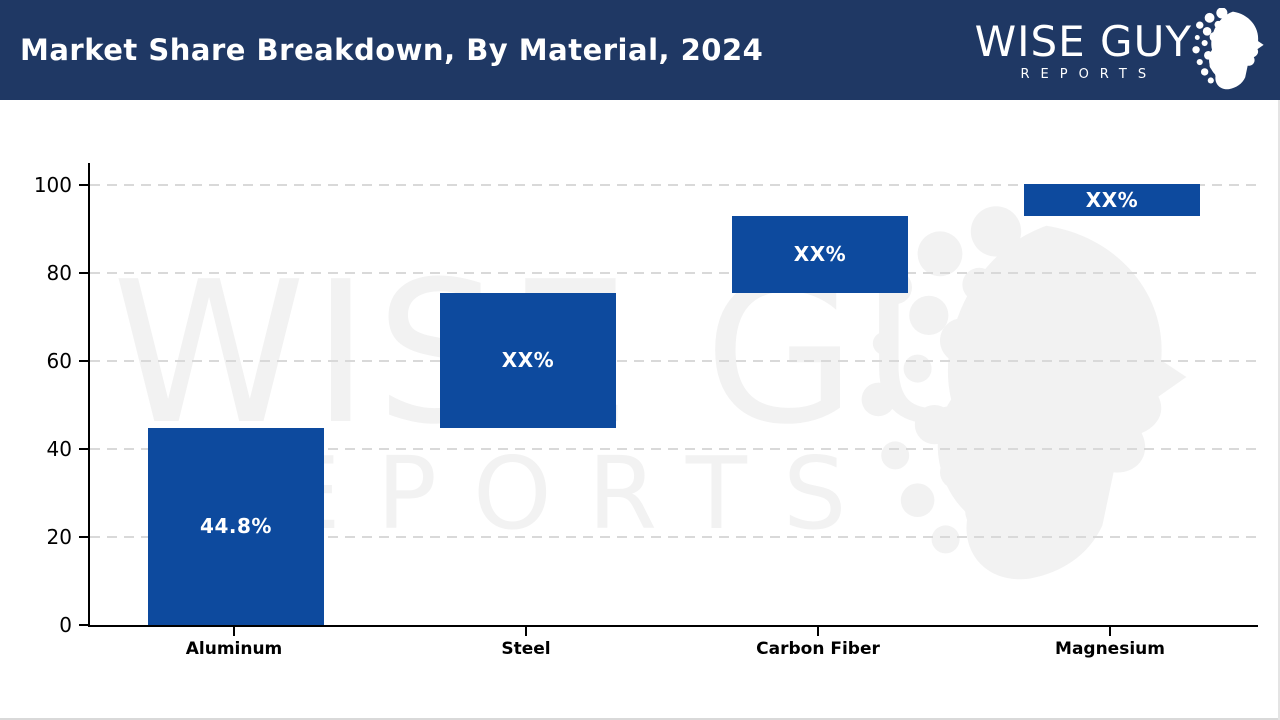 The width and height of the screenshot is (1280, 720). What do you see at coordinates (1228, 49) in the screenshot?
I see `logo-face-icon` at bounding box center [1228, 49].